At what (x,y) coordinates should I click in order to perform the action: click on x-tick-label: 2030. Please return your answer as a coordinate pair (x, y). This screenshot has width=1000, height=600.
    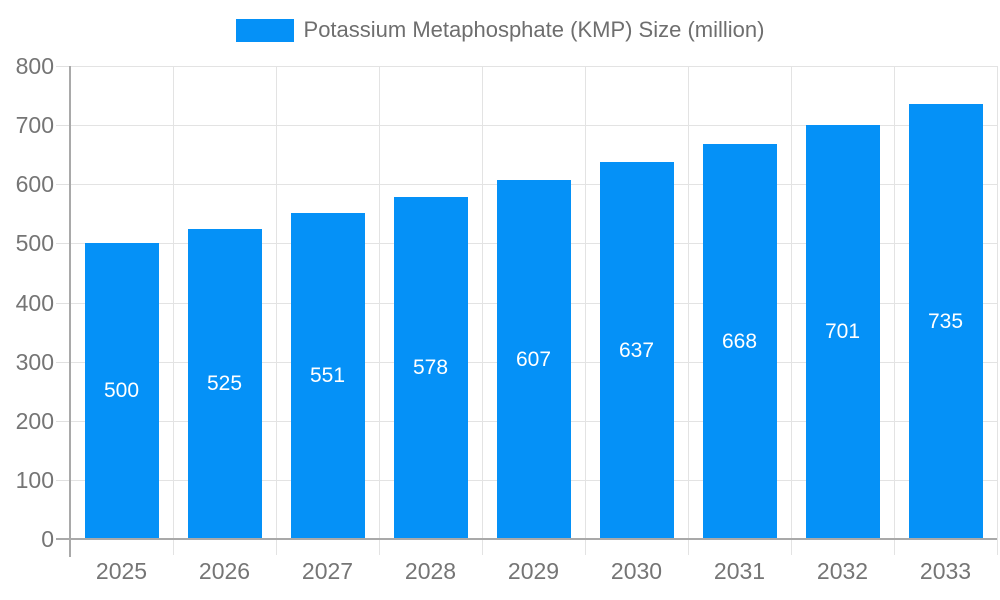
    Looking at the image, I should click on (636, 571).